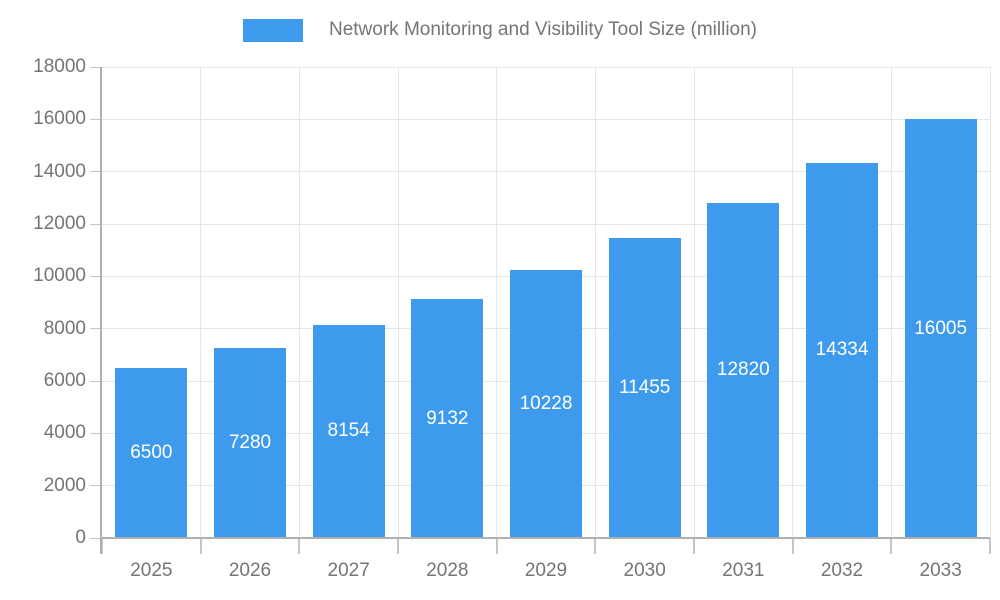 The height and width of the screenshot is (600, 1000). What do you see at coordinates (59, 171) in the screenshot?
I see `y-axis-label: 14000` at bounding box center [59, 171].